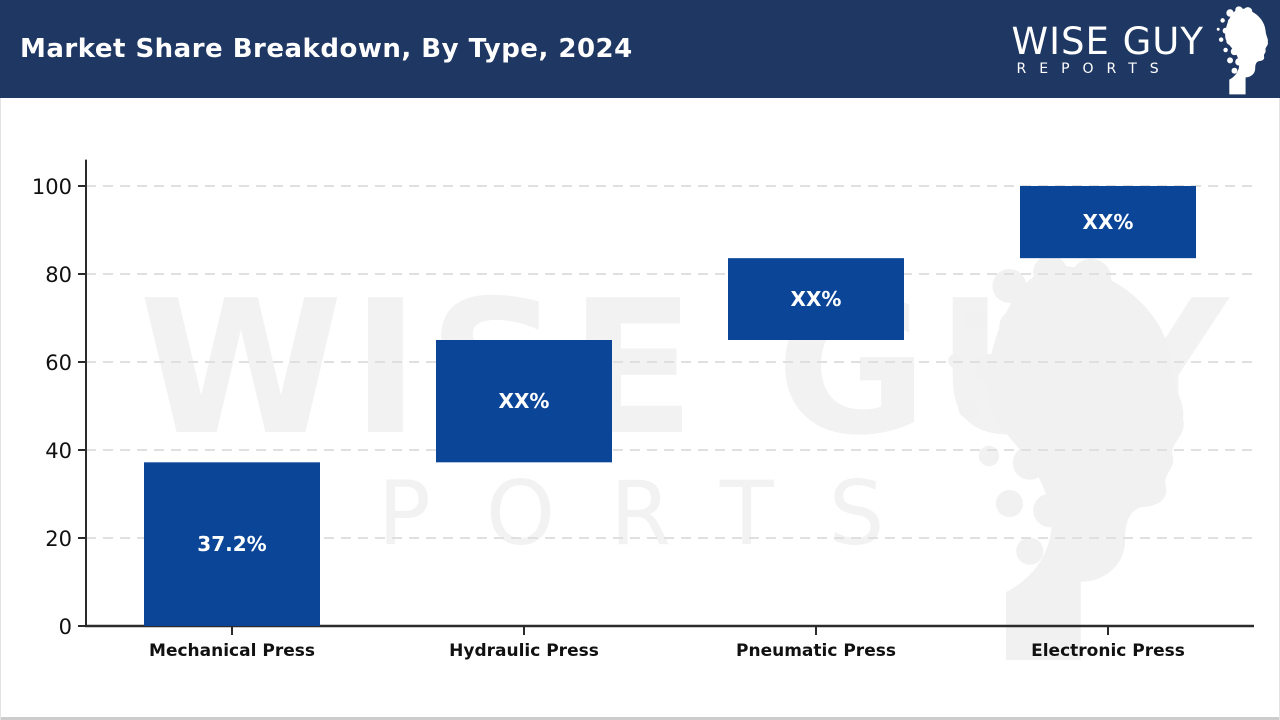  What do you see at coordinates (524, 651) in the screenshot?
I see `x-category-label: Hydraulic Press` at bounding box center [524, 651].